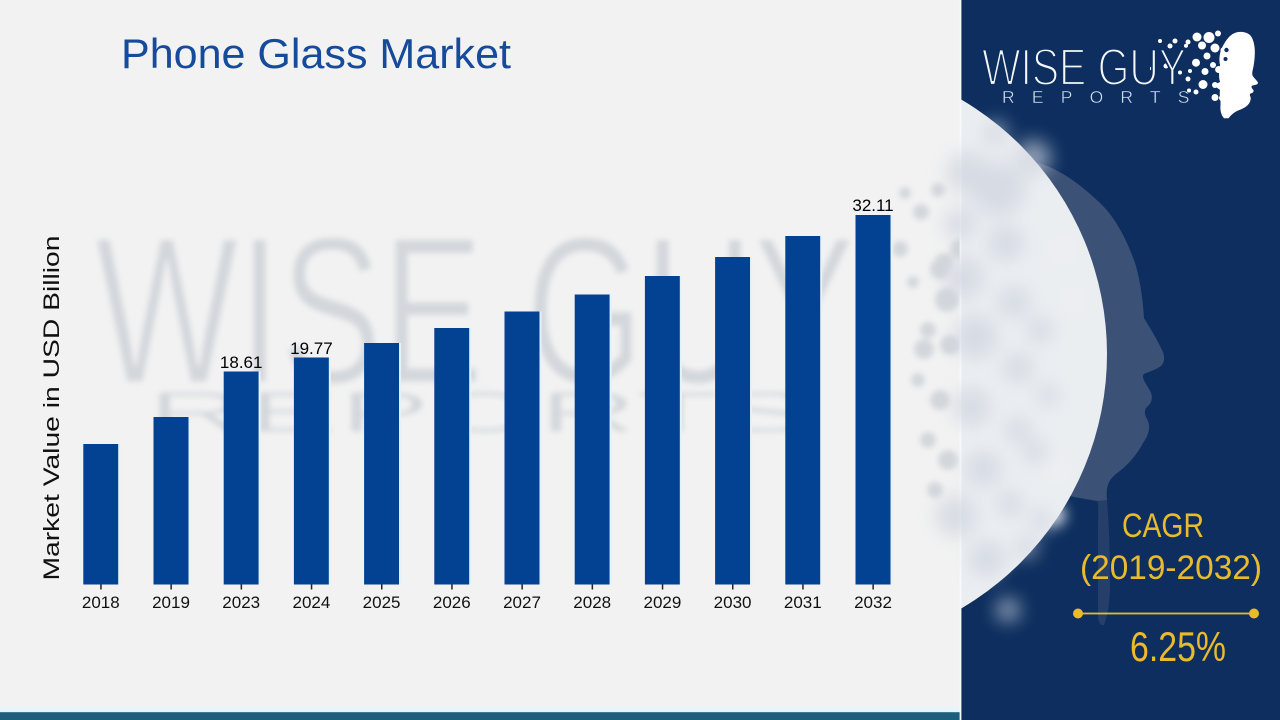  Describe the element at coordinates (241, 602) in the screenshot. I see `svg-text: 2023` at that location.